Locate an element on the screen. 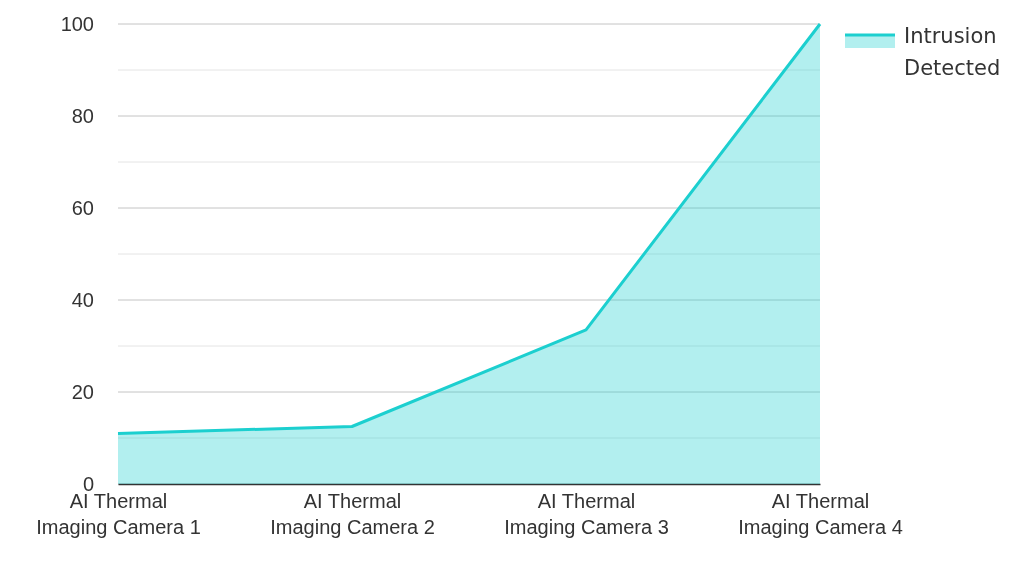  legend-label: Intrusion Detected is located at coordinates (952, 52).